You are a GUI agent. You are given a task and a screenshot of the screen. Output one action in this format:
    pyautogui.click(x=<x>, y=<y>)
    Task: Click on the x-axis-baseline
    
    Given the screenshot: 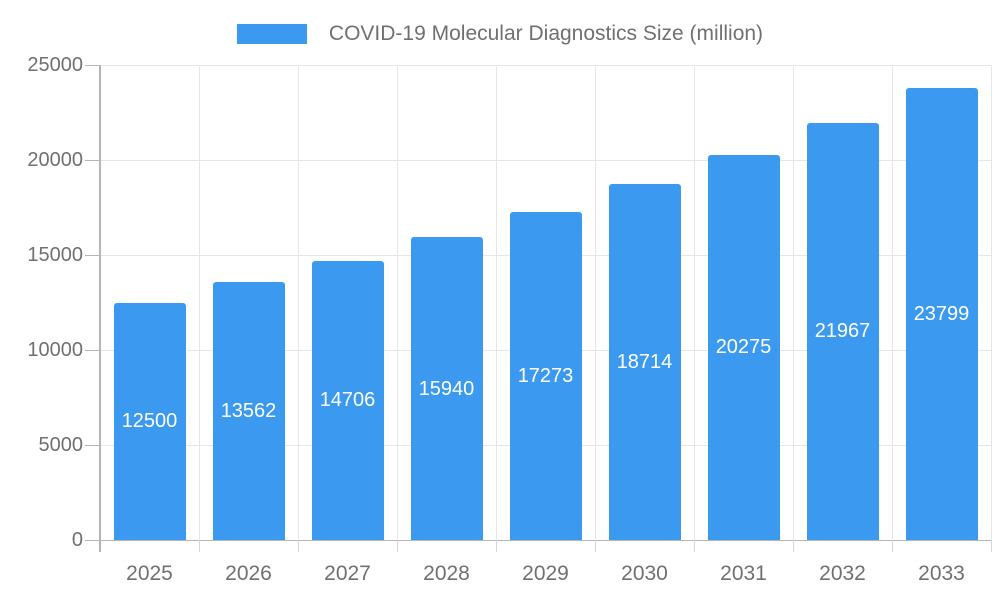 What is the action you would take?
    pyautogui.click(x=545, y=540)
    